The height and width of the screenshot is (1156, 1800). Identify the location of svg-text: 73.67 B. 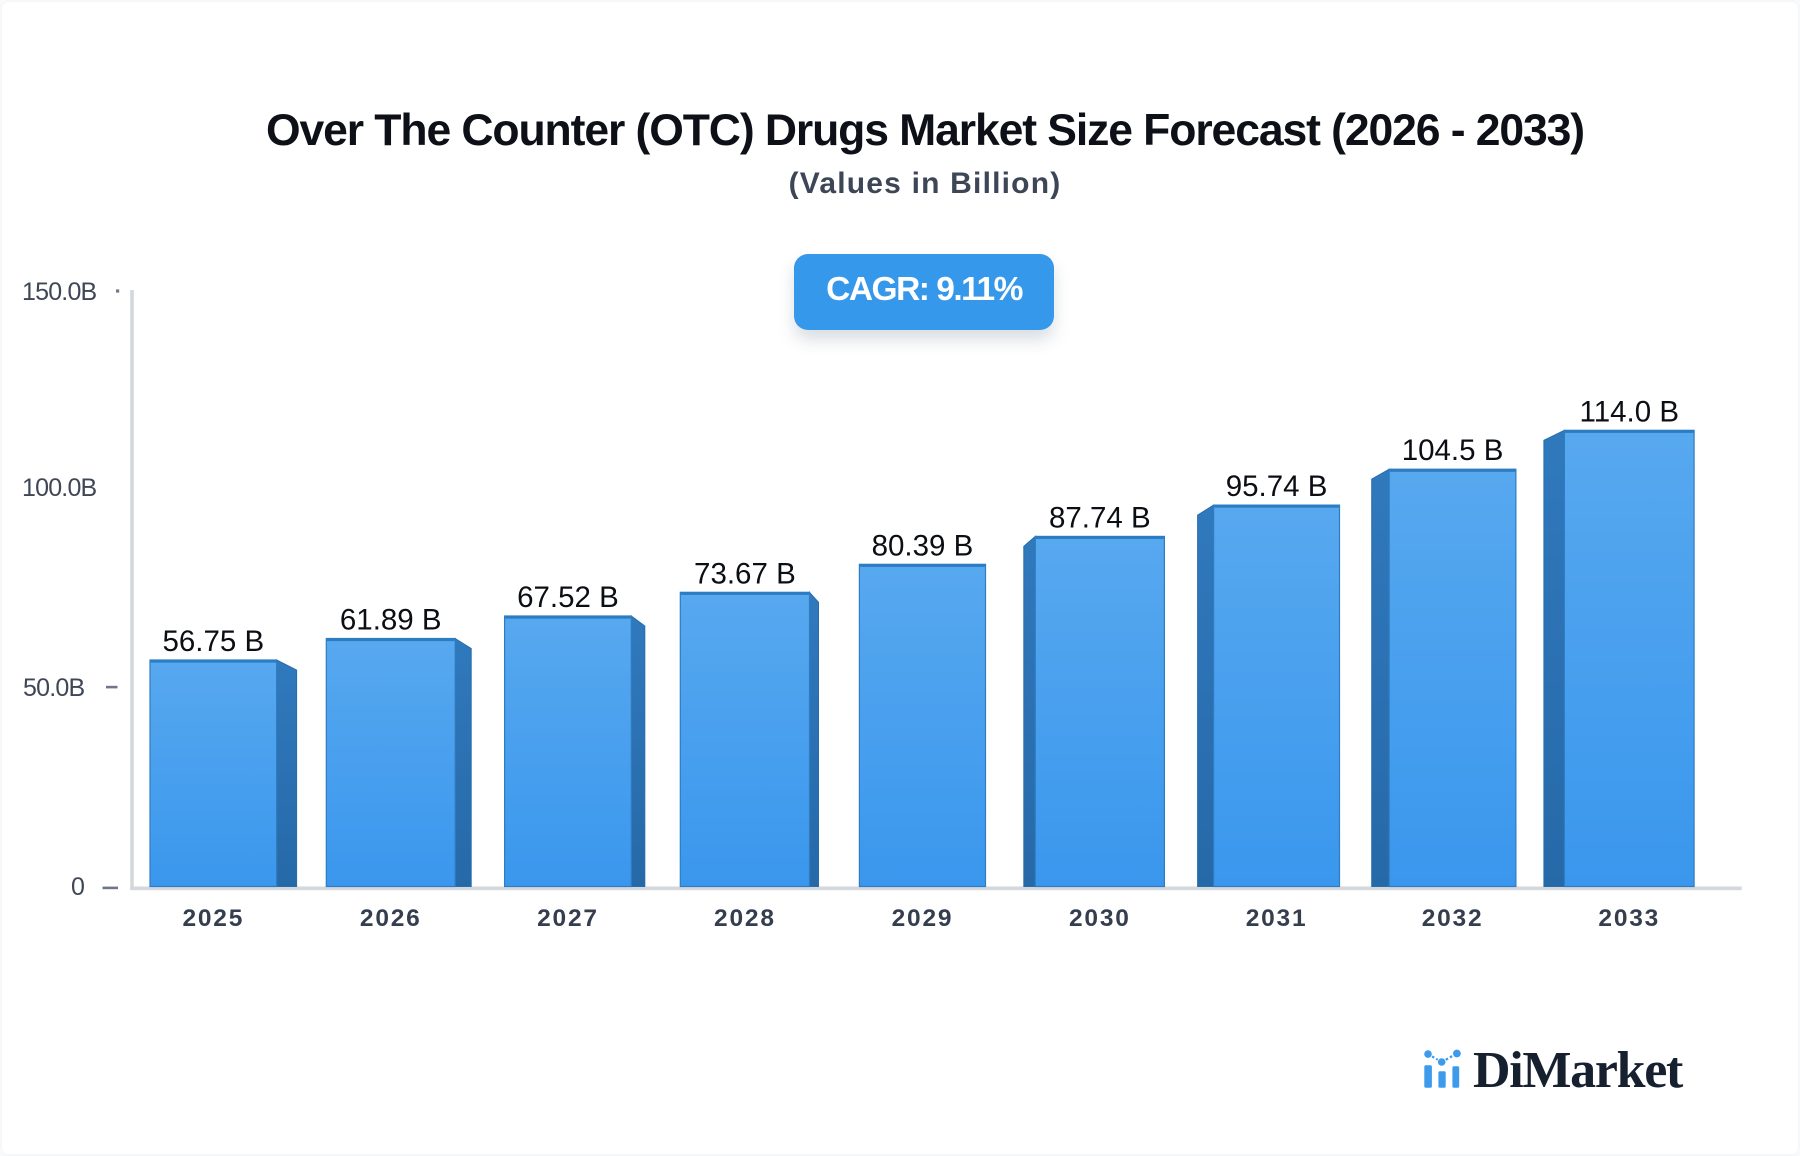
(745, 573).